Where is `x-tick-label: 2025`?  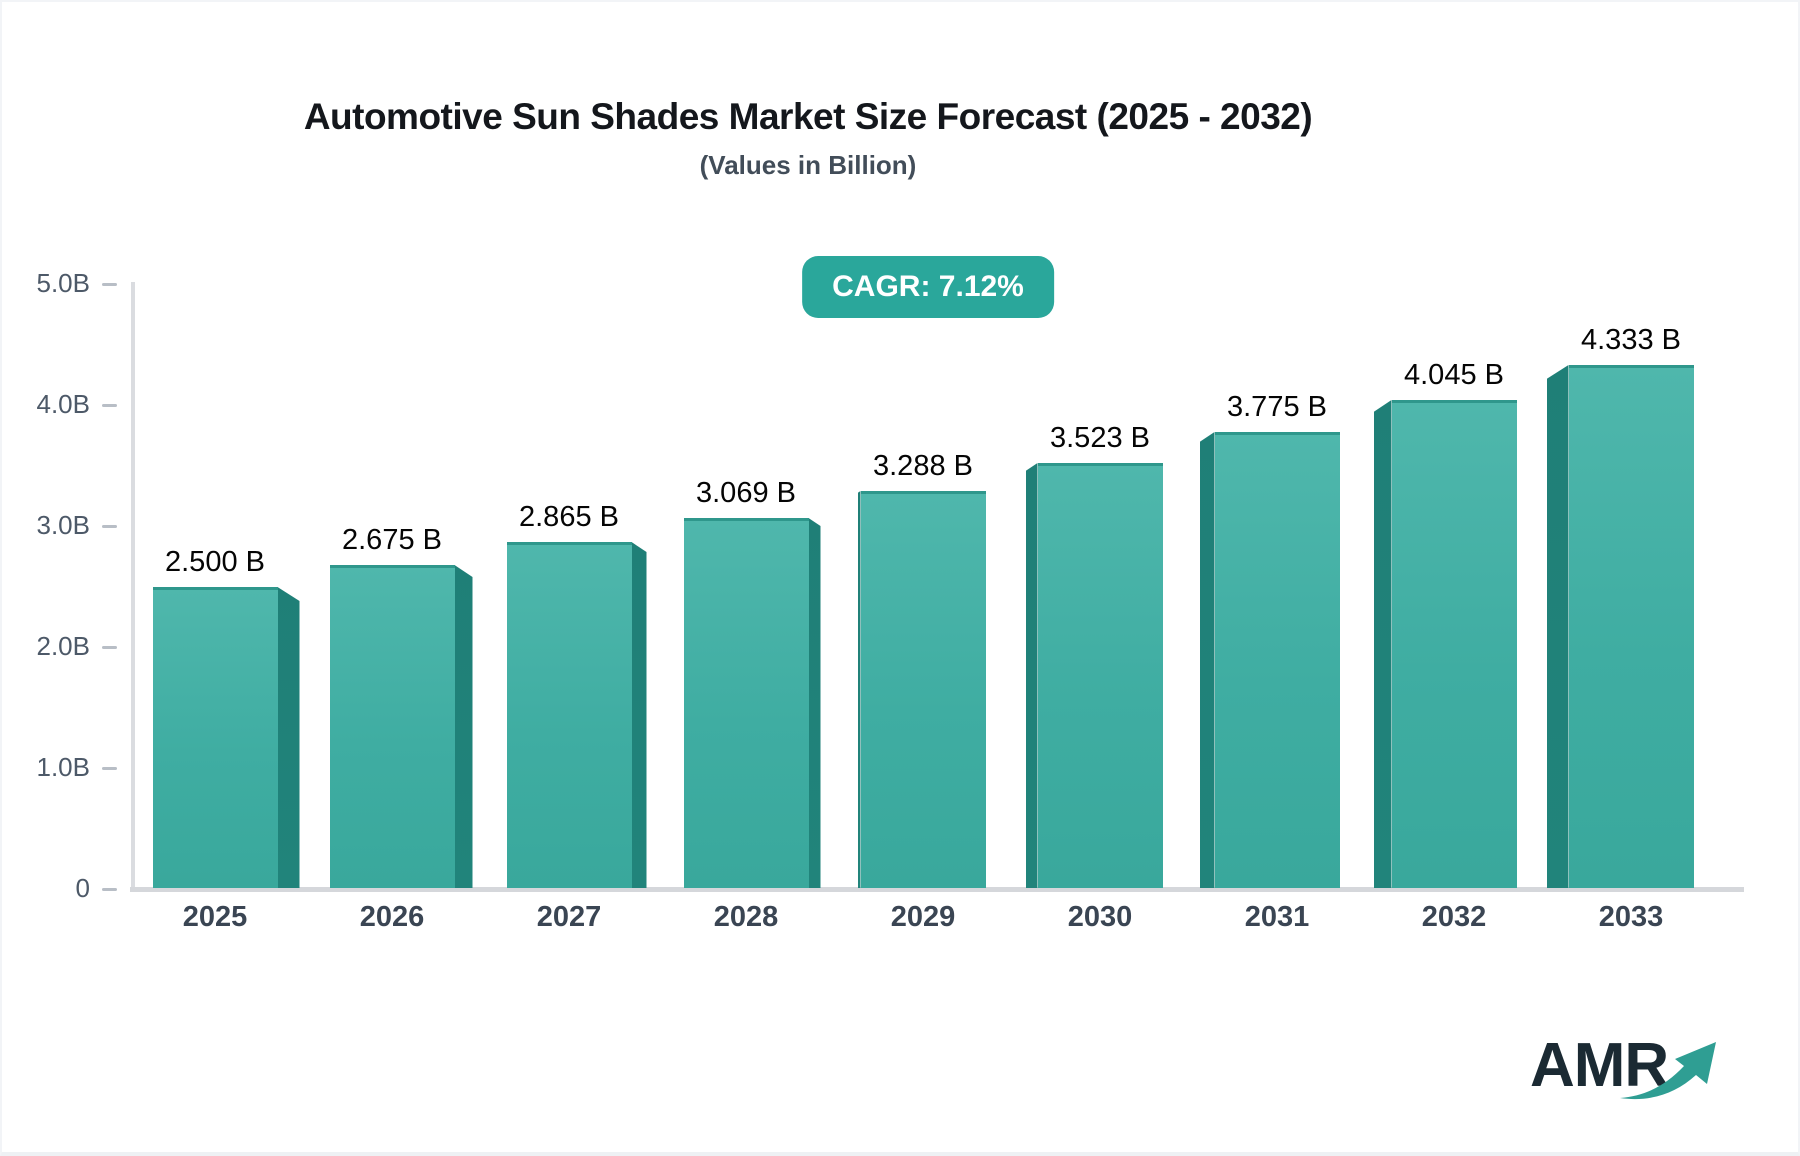 x-tick-label: 2025 is located at coordinates (215, 917).